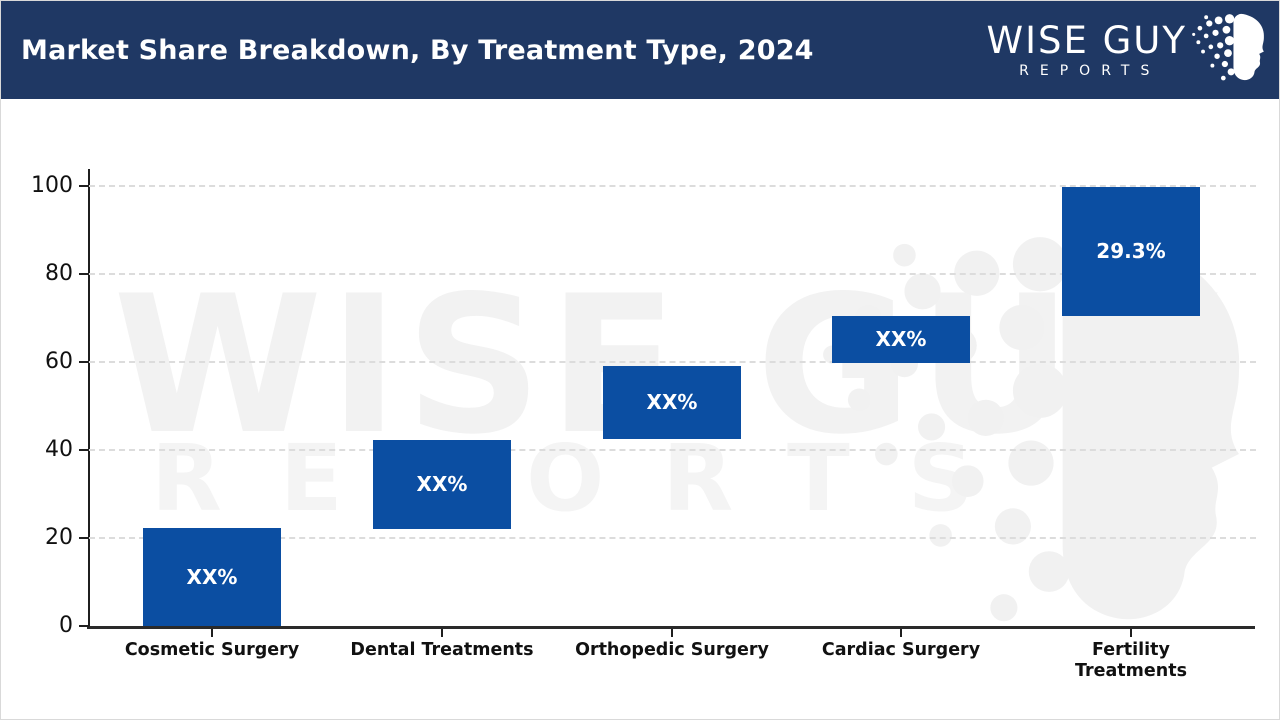 The width and height of the screenshot is (1280, 720). What do you see at coordinates (1228, 47) in the screenshot?
I see `dotted-head-icon` at bounding box center [1228, 47].